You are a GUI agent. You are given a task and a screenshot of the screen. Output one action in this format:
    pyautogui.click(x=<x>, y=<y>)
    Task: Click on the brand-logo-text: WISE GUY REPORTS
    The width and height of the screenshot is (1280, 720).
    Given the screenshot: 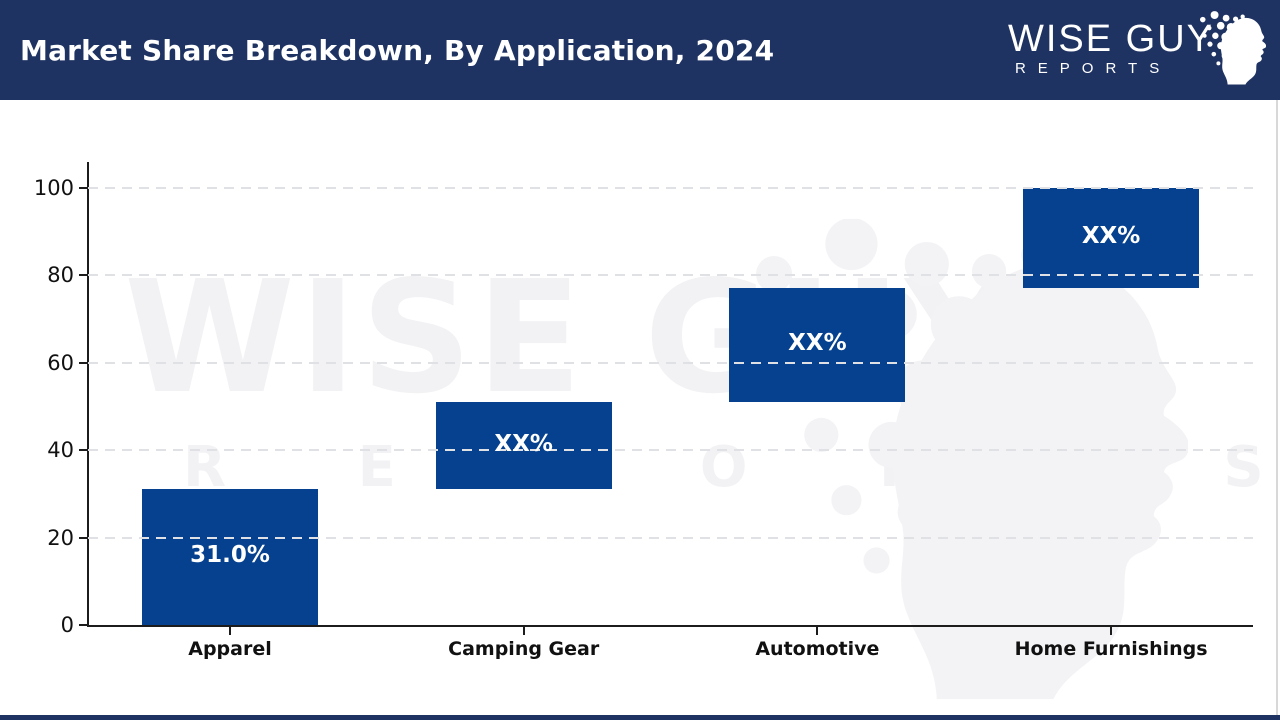 What is the action you would take?
    pyautogui.click(x=1111, y=48)
    